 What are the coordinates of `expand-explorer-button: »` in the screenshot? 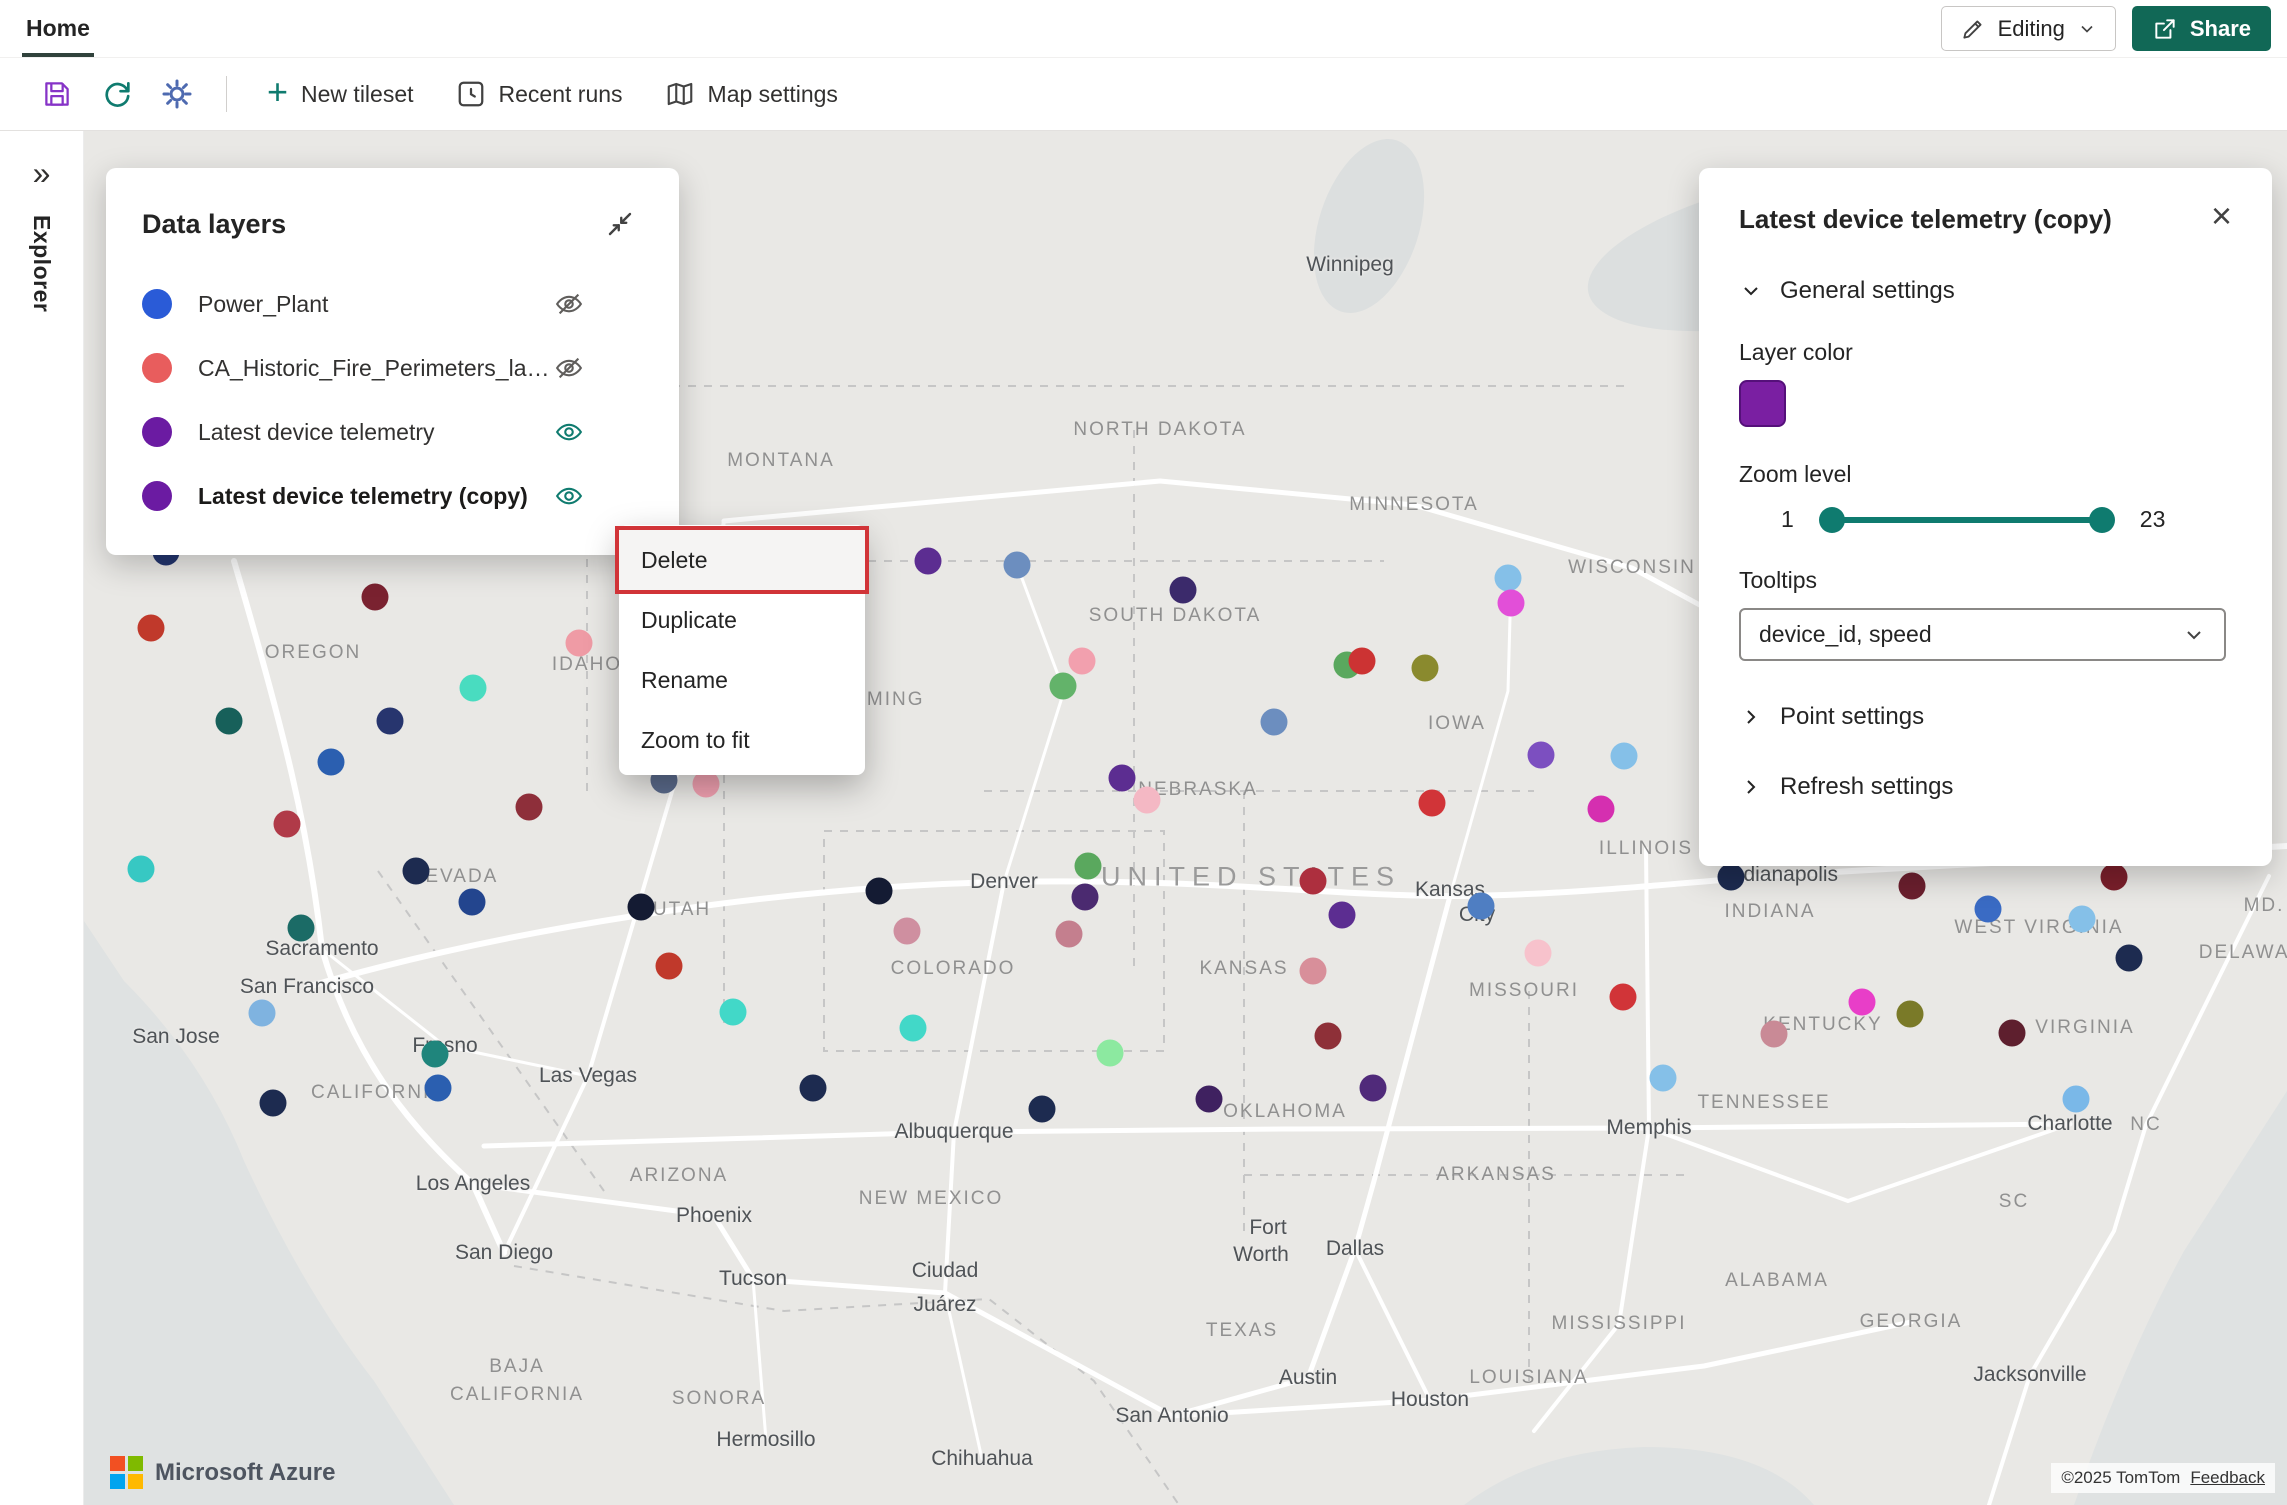 It's located at (41, 173).